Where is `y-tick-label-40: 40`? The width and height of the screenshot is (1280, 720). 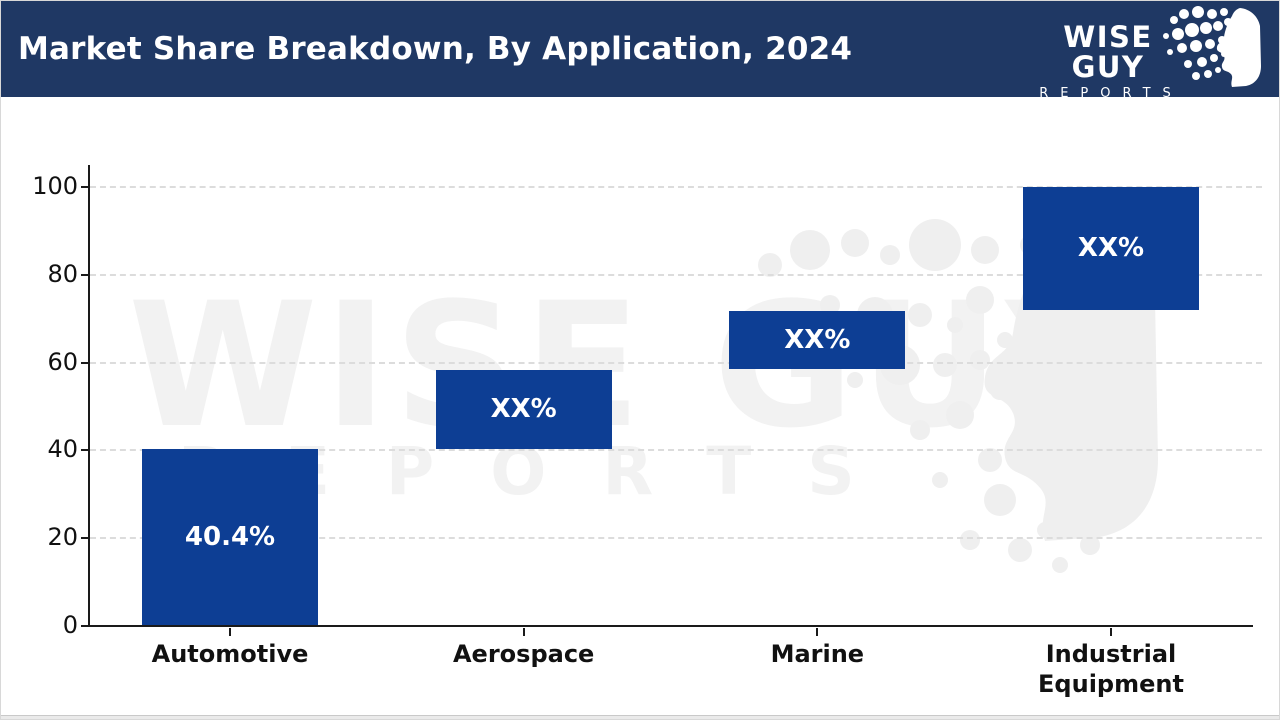 y-tick-label-40: 40 is located at coordinates (62, 449).